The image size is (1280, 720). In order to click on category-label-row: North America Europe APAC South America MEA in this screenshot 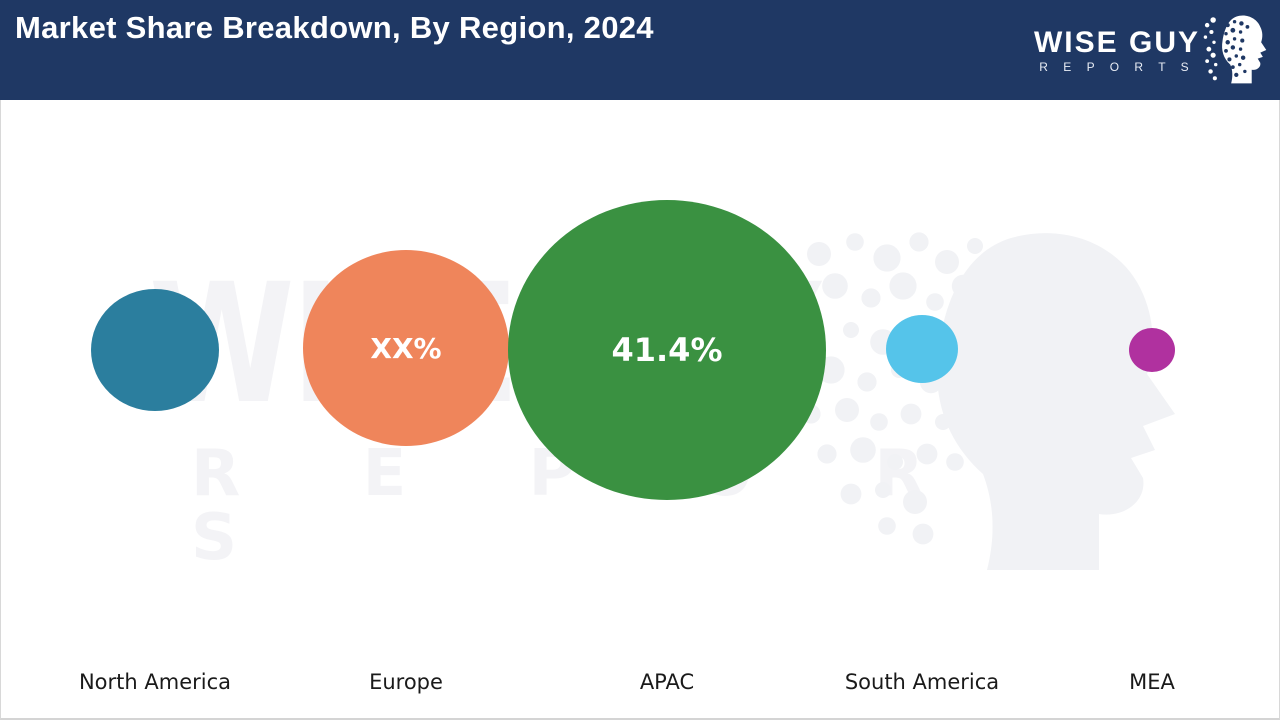, I will do `click(640, 687)`.